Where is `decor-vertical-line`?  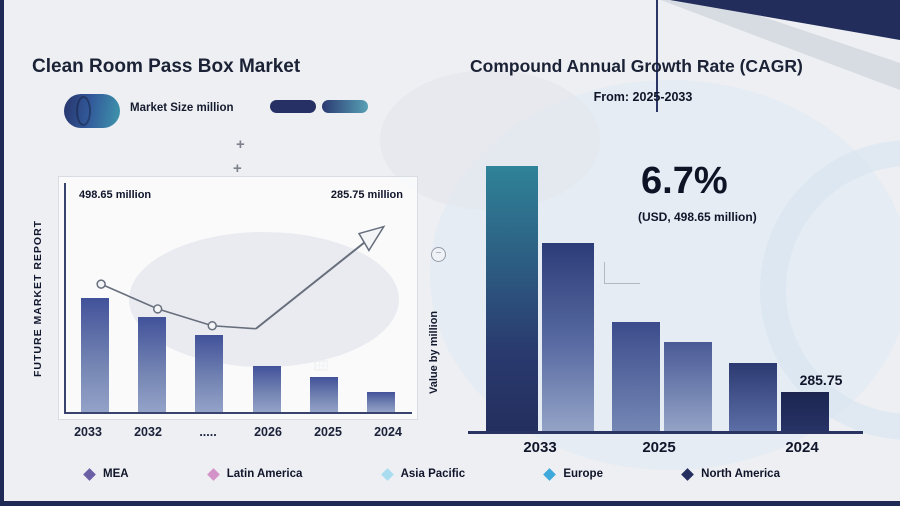 decor-vertical-line is located at coordinates (657, 56).